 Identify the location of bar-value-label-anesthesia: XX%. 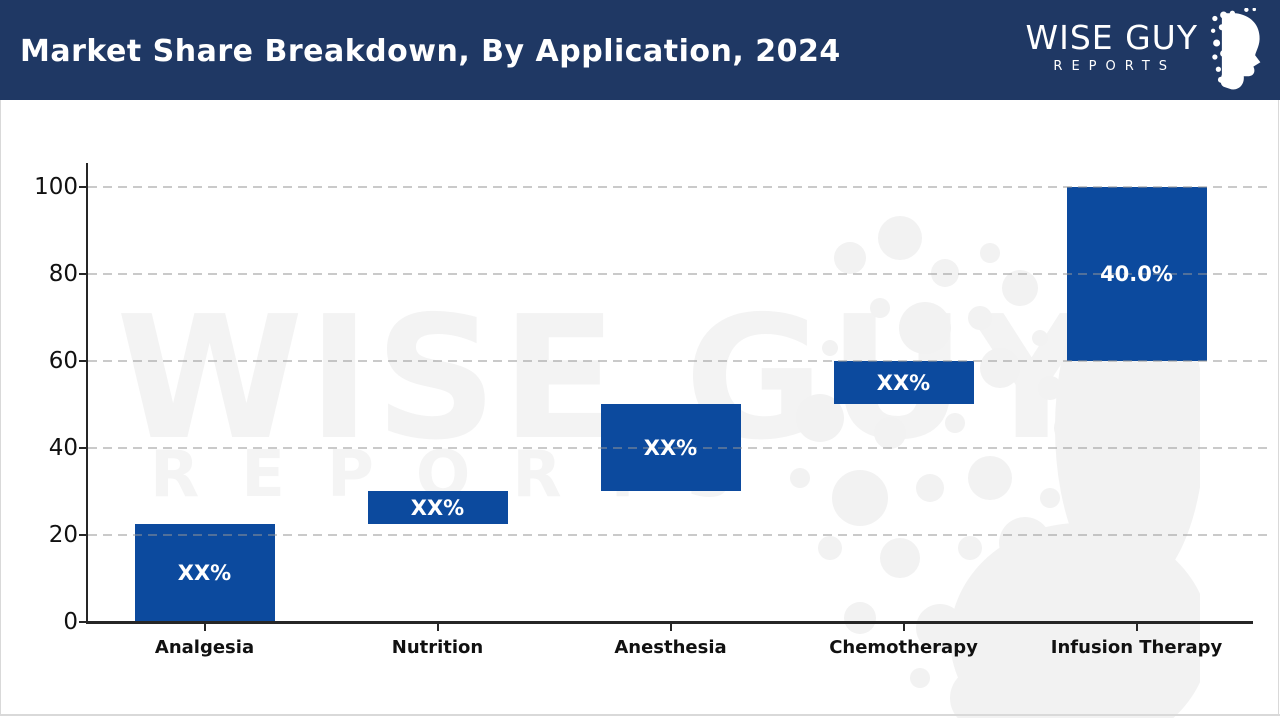
(670, 447).